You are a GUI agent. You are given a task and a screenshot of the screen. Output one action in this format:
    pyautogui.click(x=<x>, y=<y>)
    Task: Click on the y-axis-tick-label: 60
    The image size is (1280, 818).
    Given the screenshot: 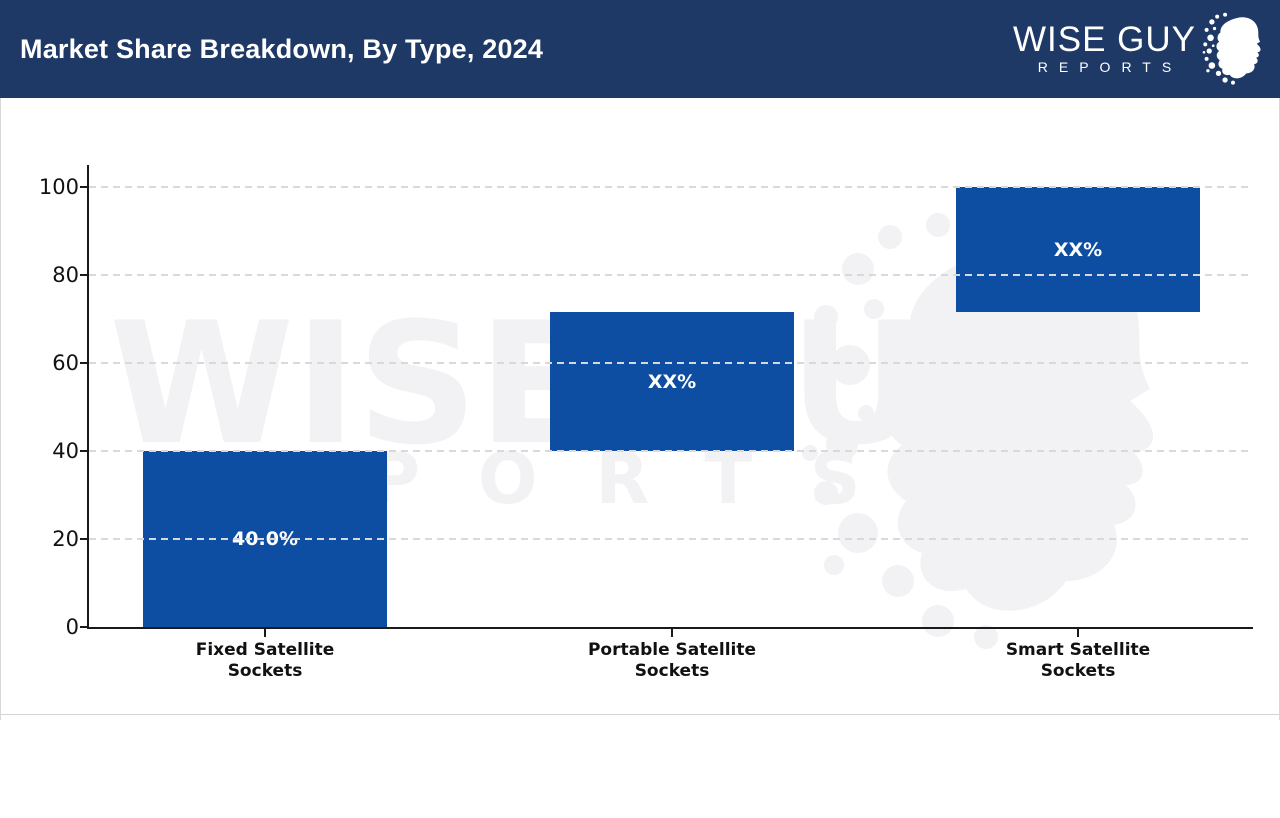 What is the action you would take?
    pyautogui.click(x=65, y=363)
    